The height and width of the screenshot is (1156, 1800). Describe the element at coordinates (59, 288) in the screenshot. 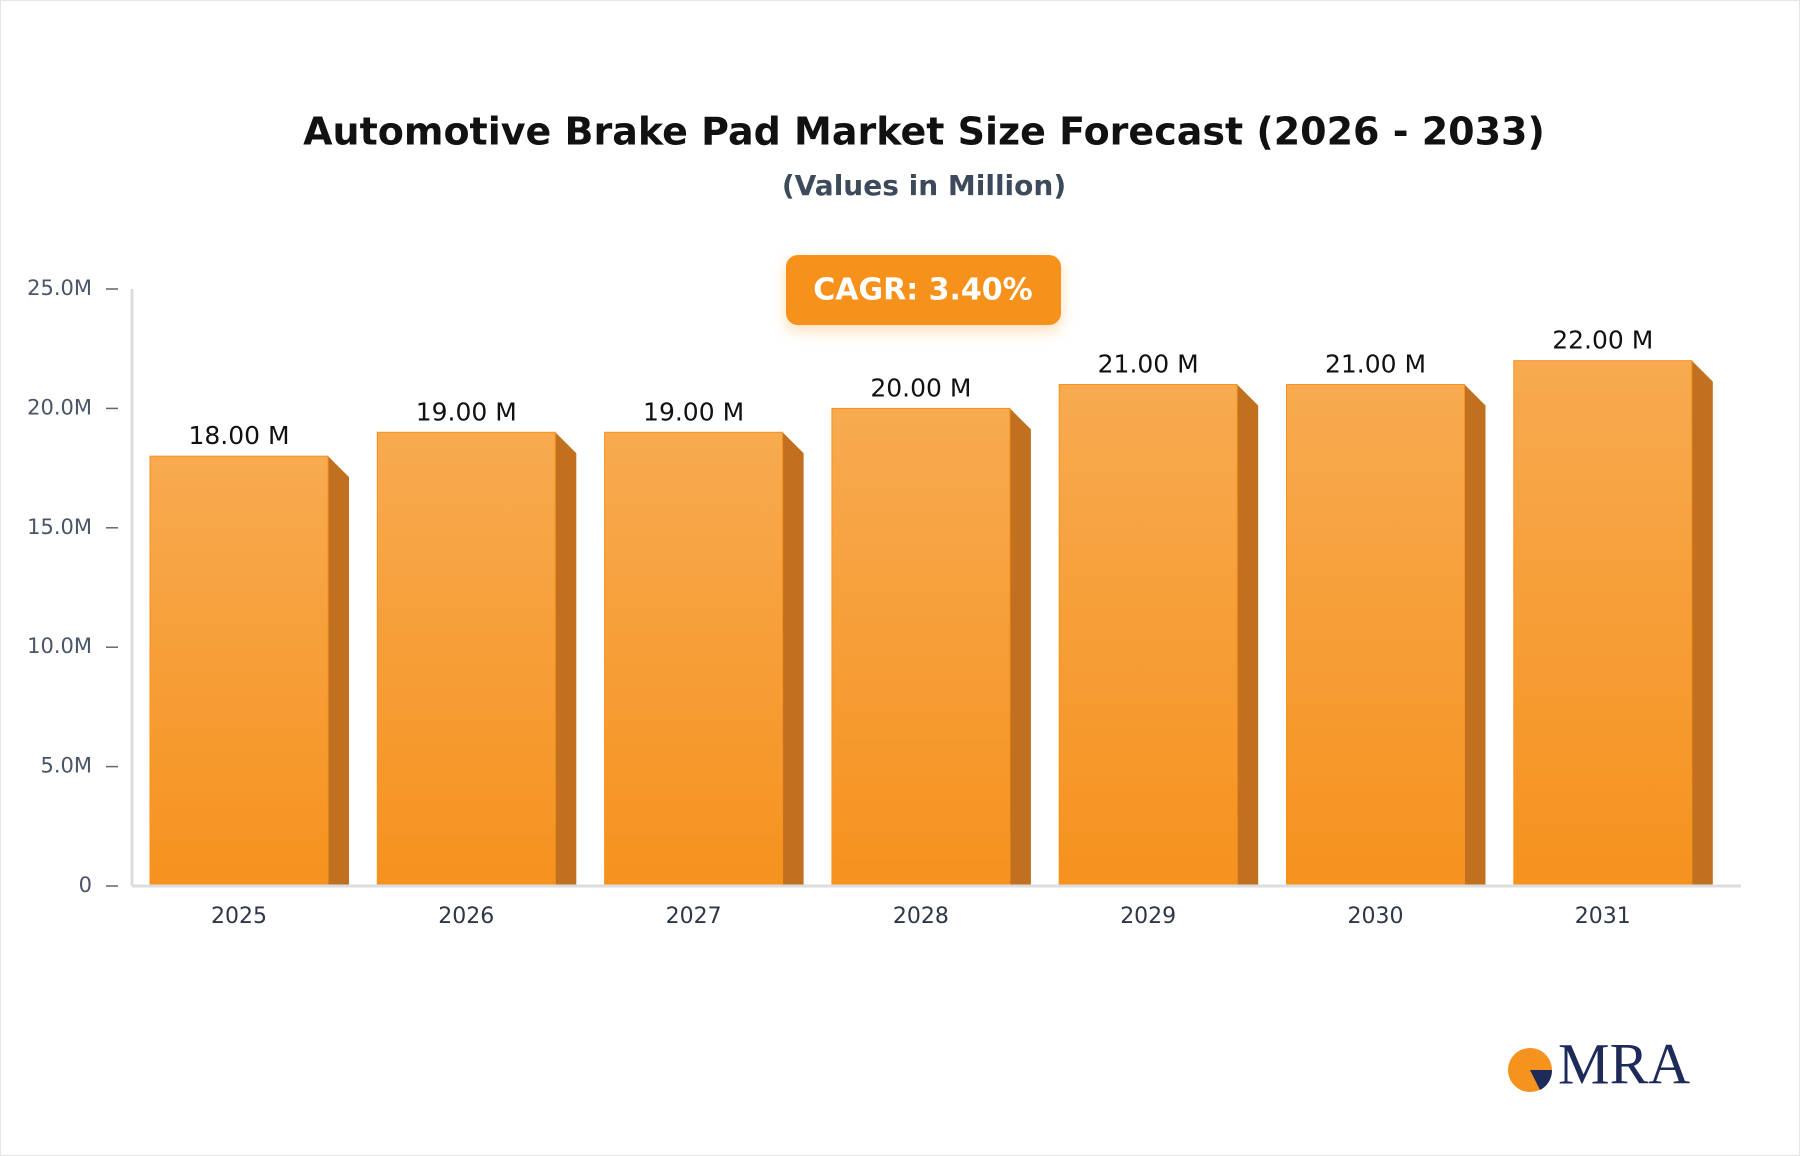

I see `y-tick-label: 25.0M` at that location.